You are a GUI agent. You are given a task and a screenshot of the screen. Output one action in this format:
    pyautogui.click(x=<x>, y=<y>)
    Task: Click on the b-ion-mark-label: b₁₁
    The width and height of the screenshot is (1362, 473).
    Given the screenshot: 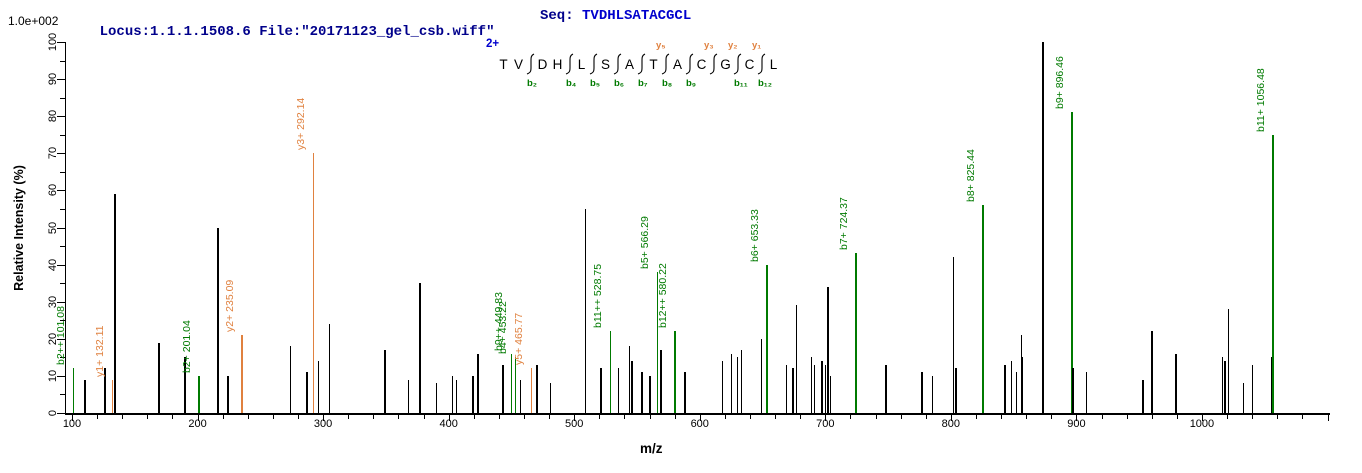 What is the action you would take?
    pyautogui.click(x=741, y=83)
    